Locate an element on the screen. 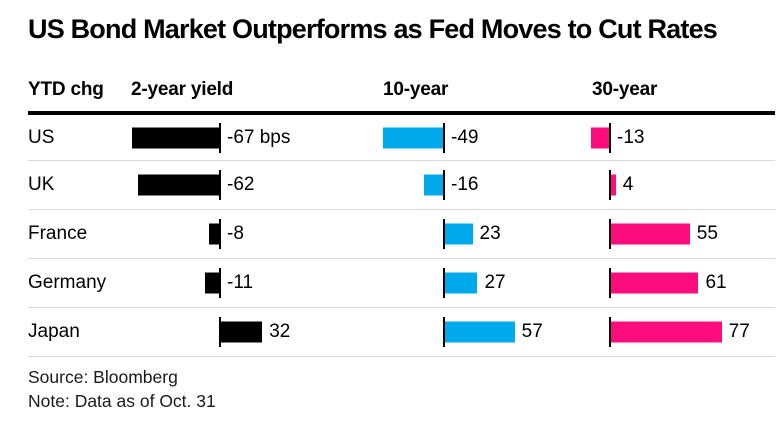 This screenshot has width=777, height=439. value-label-2-year-yield-france: -8 is located at coordinates (235, 233).